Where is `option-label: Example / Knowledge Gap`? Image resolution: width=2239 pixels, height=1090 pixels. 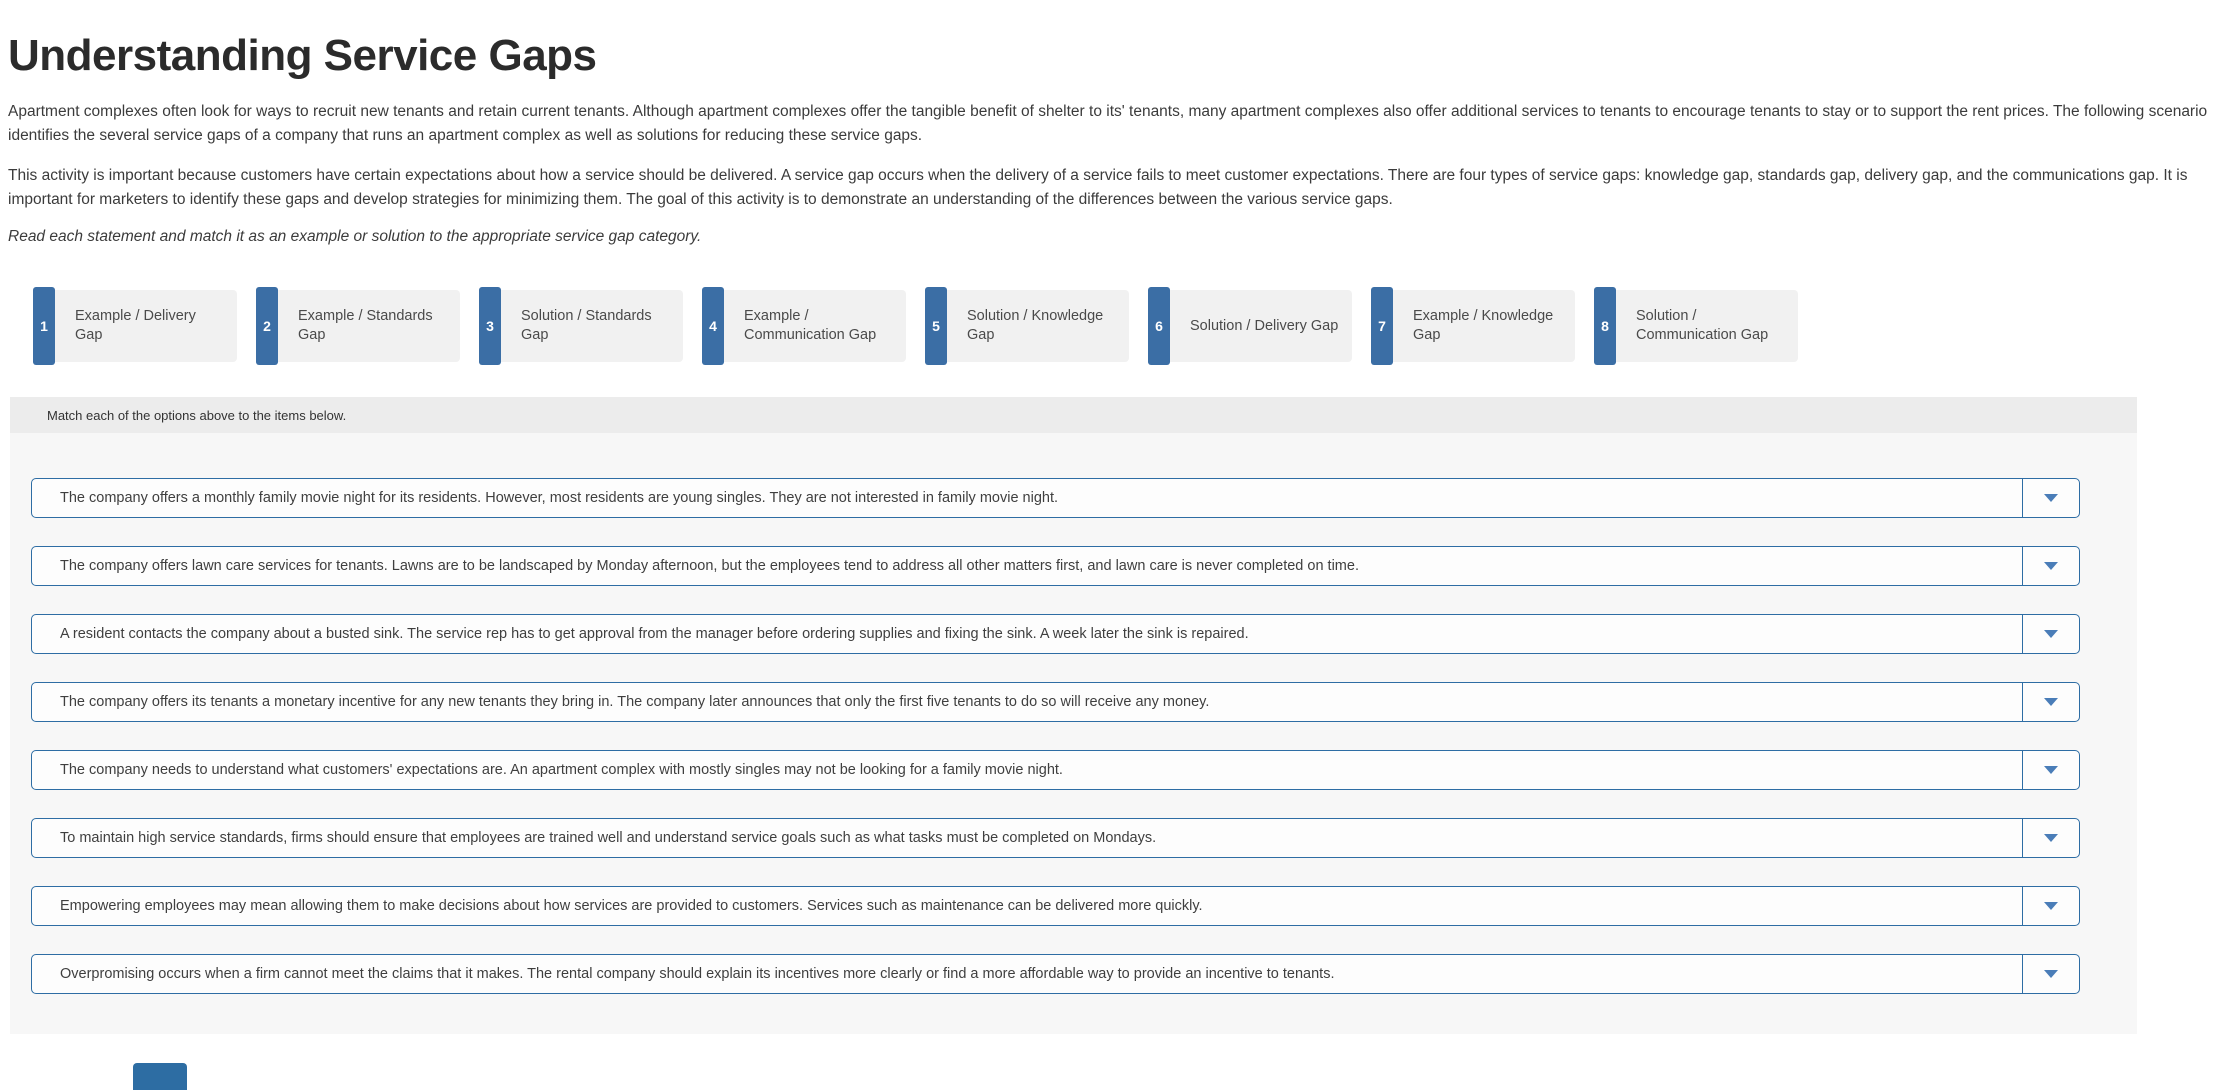 option-label: Example / Knowledge Gap is located at coordinates (1483, 325).